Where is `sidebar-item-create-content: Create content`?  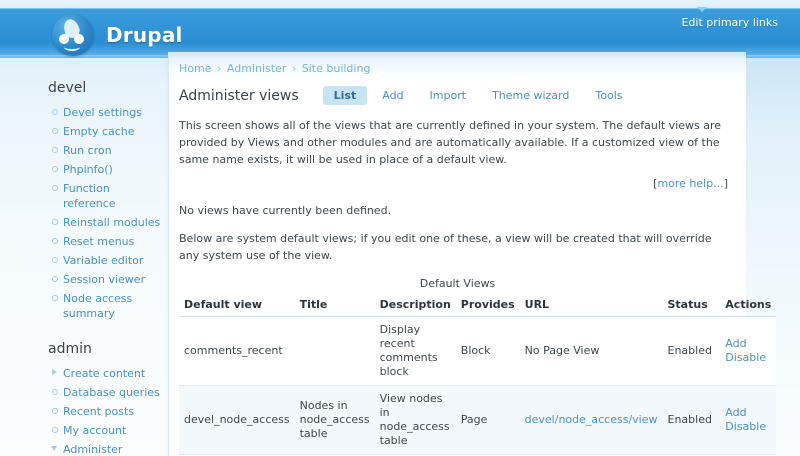
sidebar-item-create-content: Create content is located at coordinates (84, 373).